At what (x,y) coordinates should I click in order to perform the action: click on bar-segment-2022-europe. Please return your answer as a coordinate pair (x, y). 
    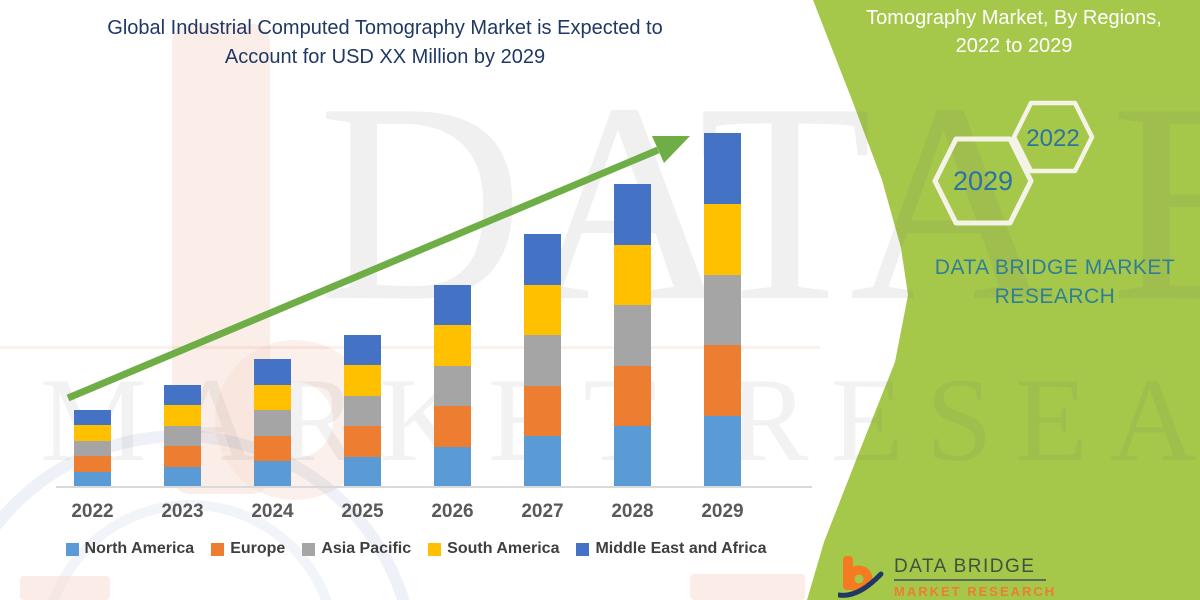
    Looking at the image, I should click on (92, 464).